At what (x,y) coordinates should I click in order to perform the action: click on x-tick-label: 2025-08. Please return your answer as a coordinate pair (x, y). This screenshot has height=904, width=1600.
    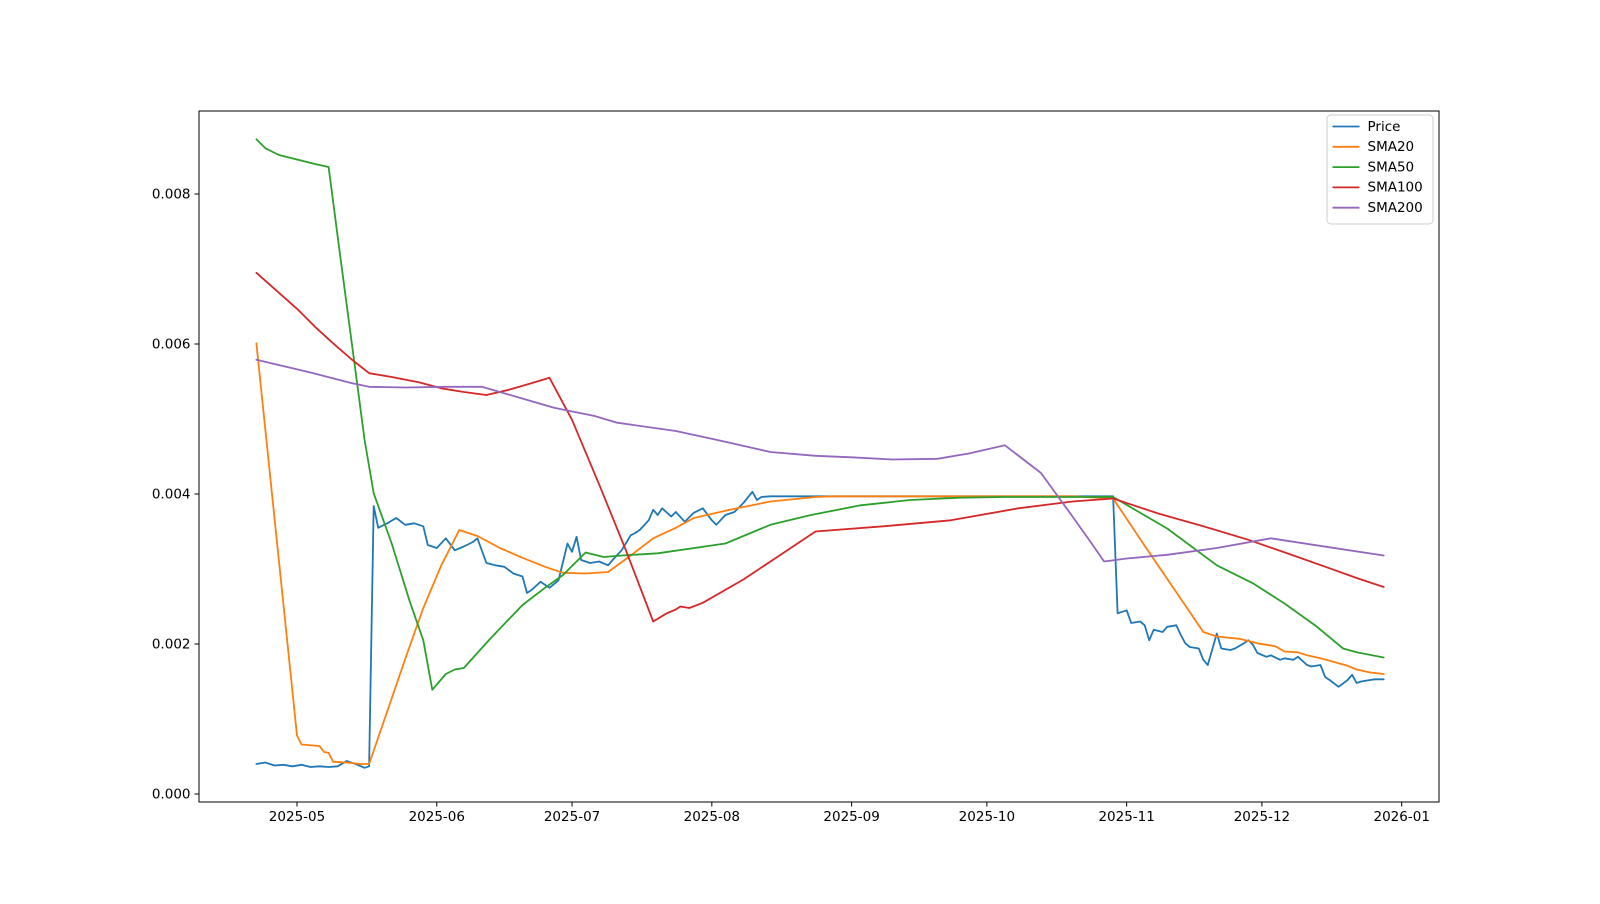
    Looking at the image, I should click on (712, 817).